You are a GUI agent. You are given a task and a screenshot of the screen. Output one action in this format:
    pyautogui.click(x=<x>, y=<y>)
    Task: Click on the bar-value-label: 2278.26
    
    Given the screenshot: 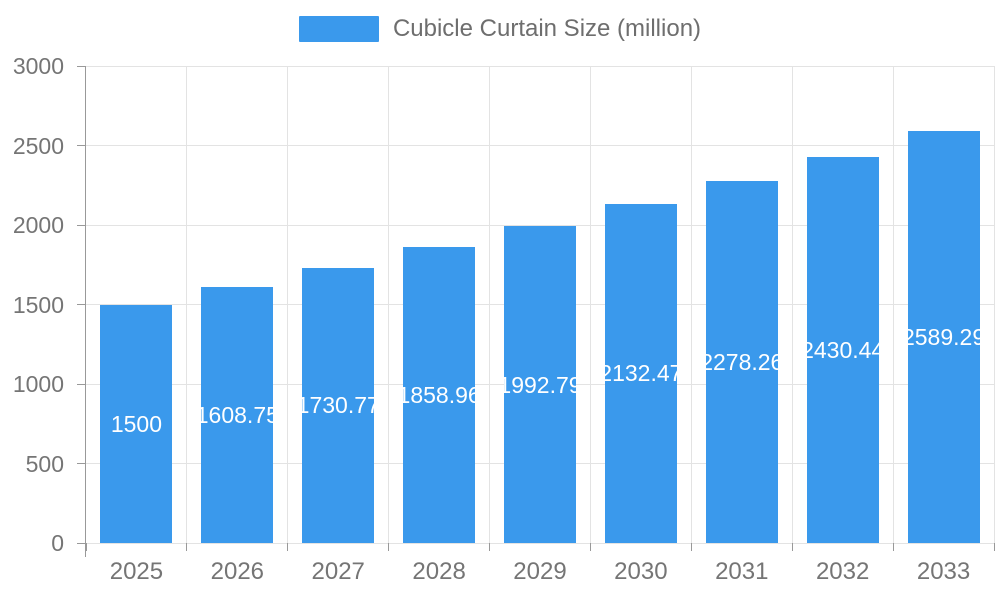 What is the action you would take?
    pyautogui.click(x=741, y=361)
    